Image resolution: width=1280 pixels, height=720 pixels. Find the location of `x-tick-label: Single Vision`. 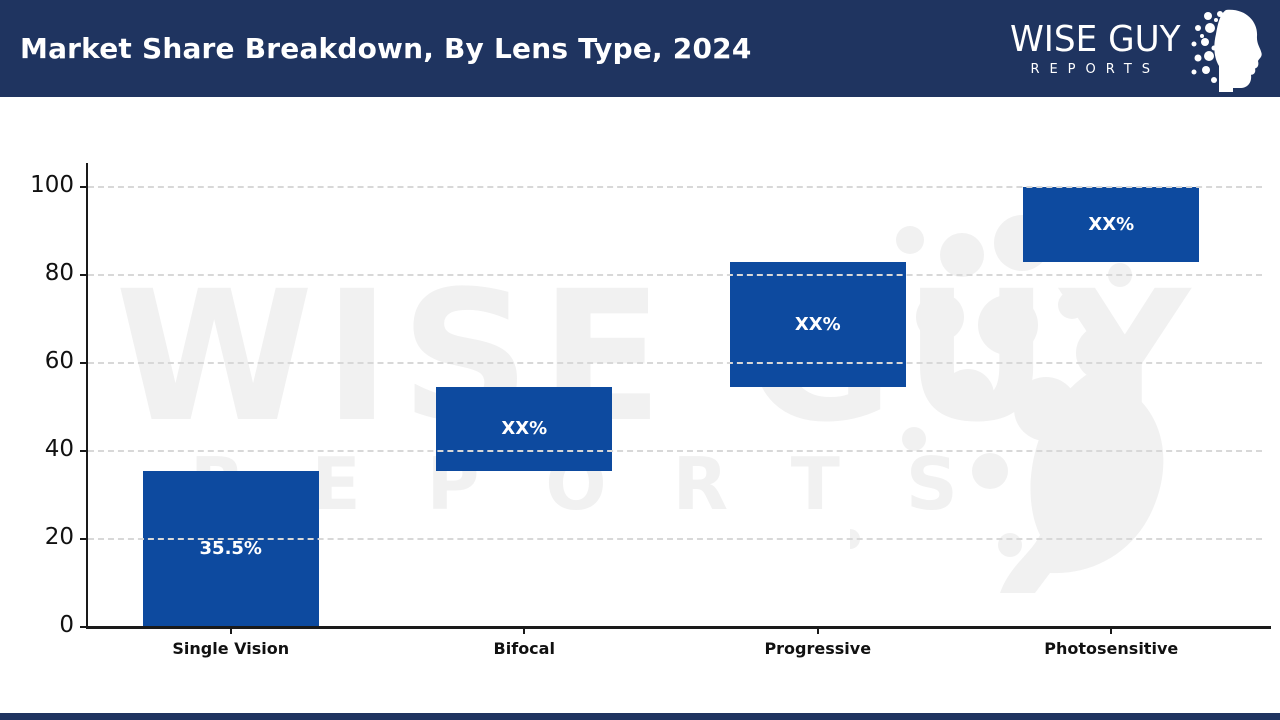

x-tick-label: Single Vision is located at coordinates (231, 648).